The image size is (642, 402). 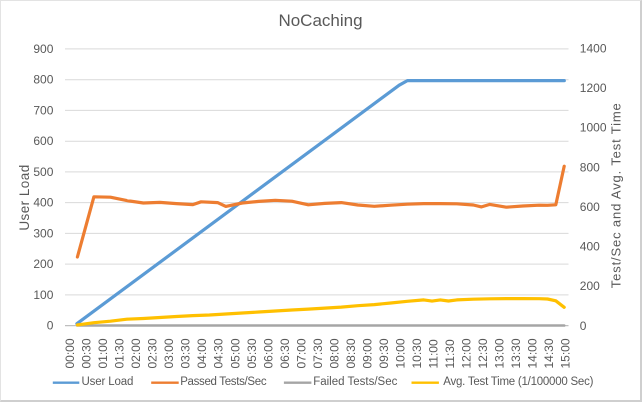 I want to click on svg-text: 11:00, so click(x=433, y=353).